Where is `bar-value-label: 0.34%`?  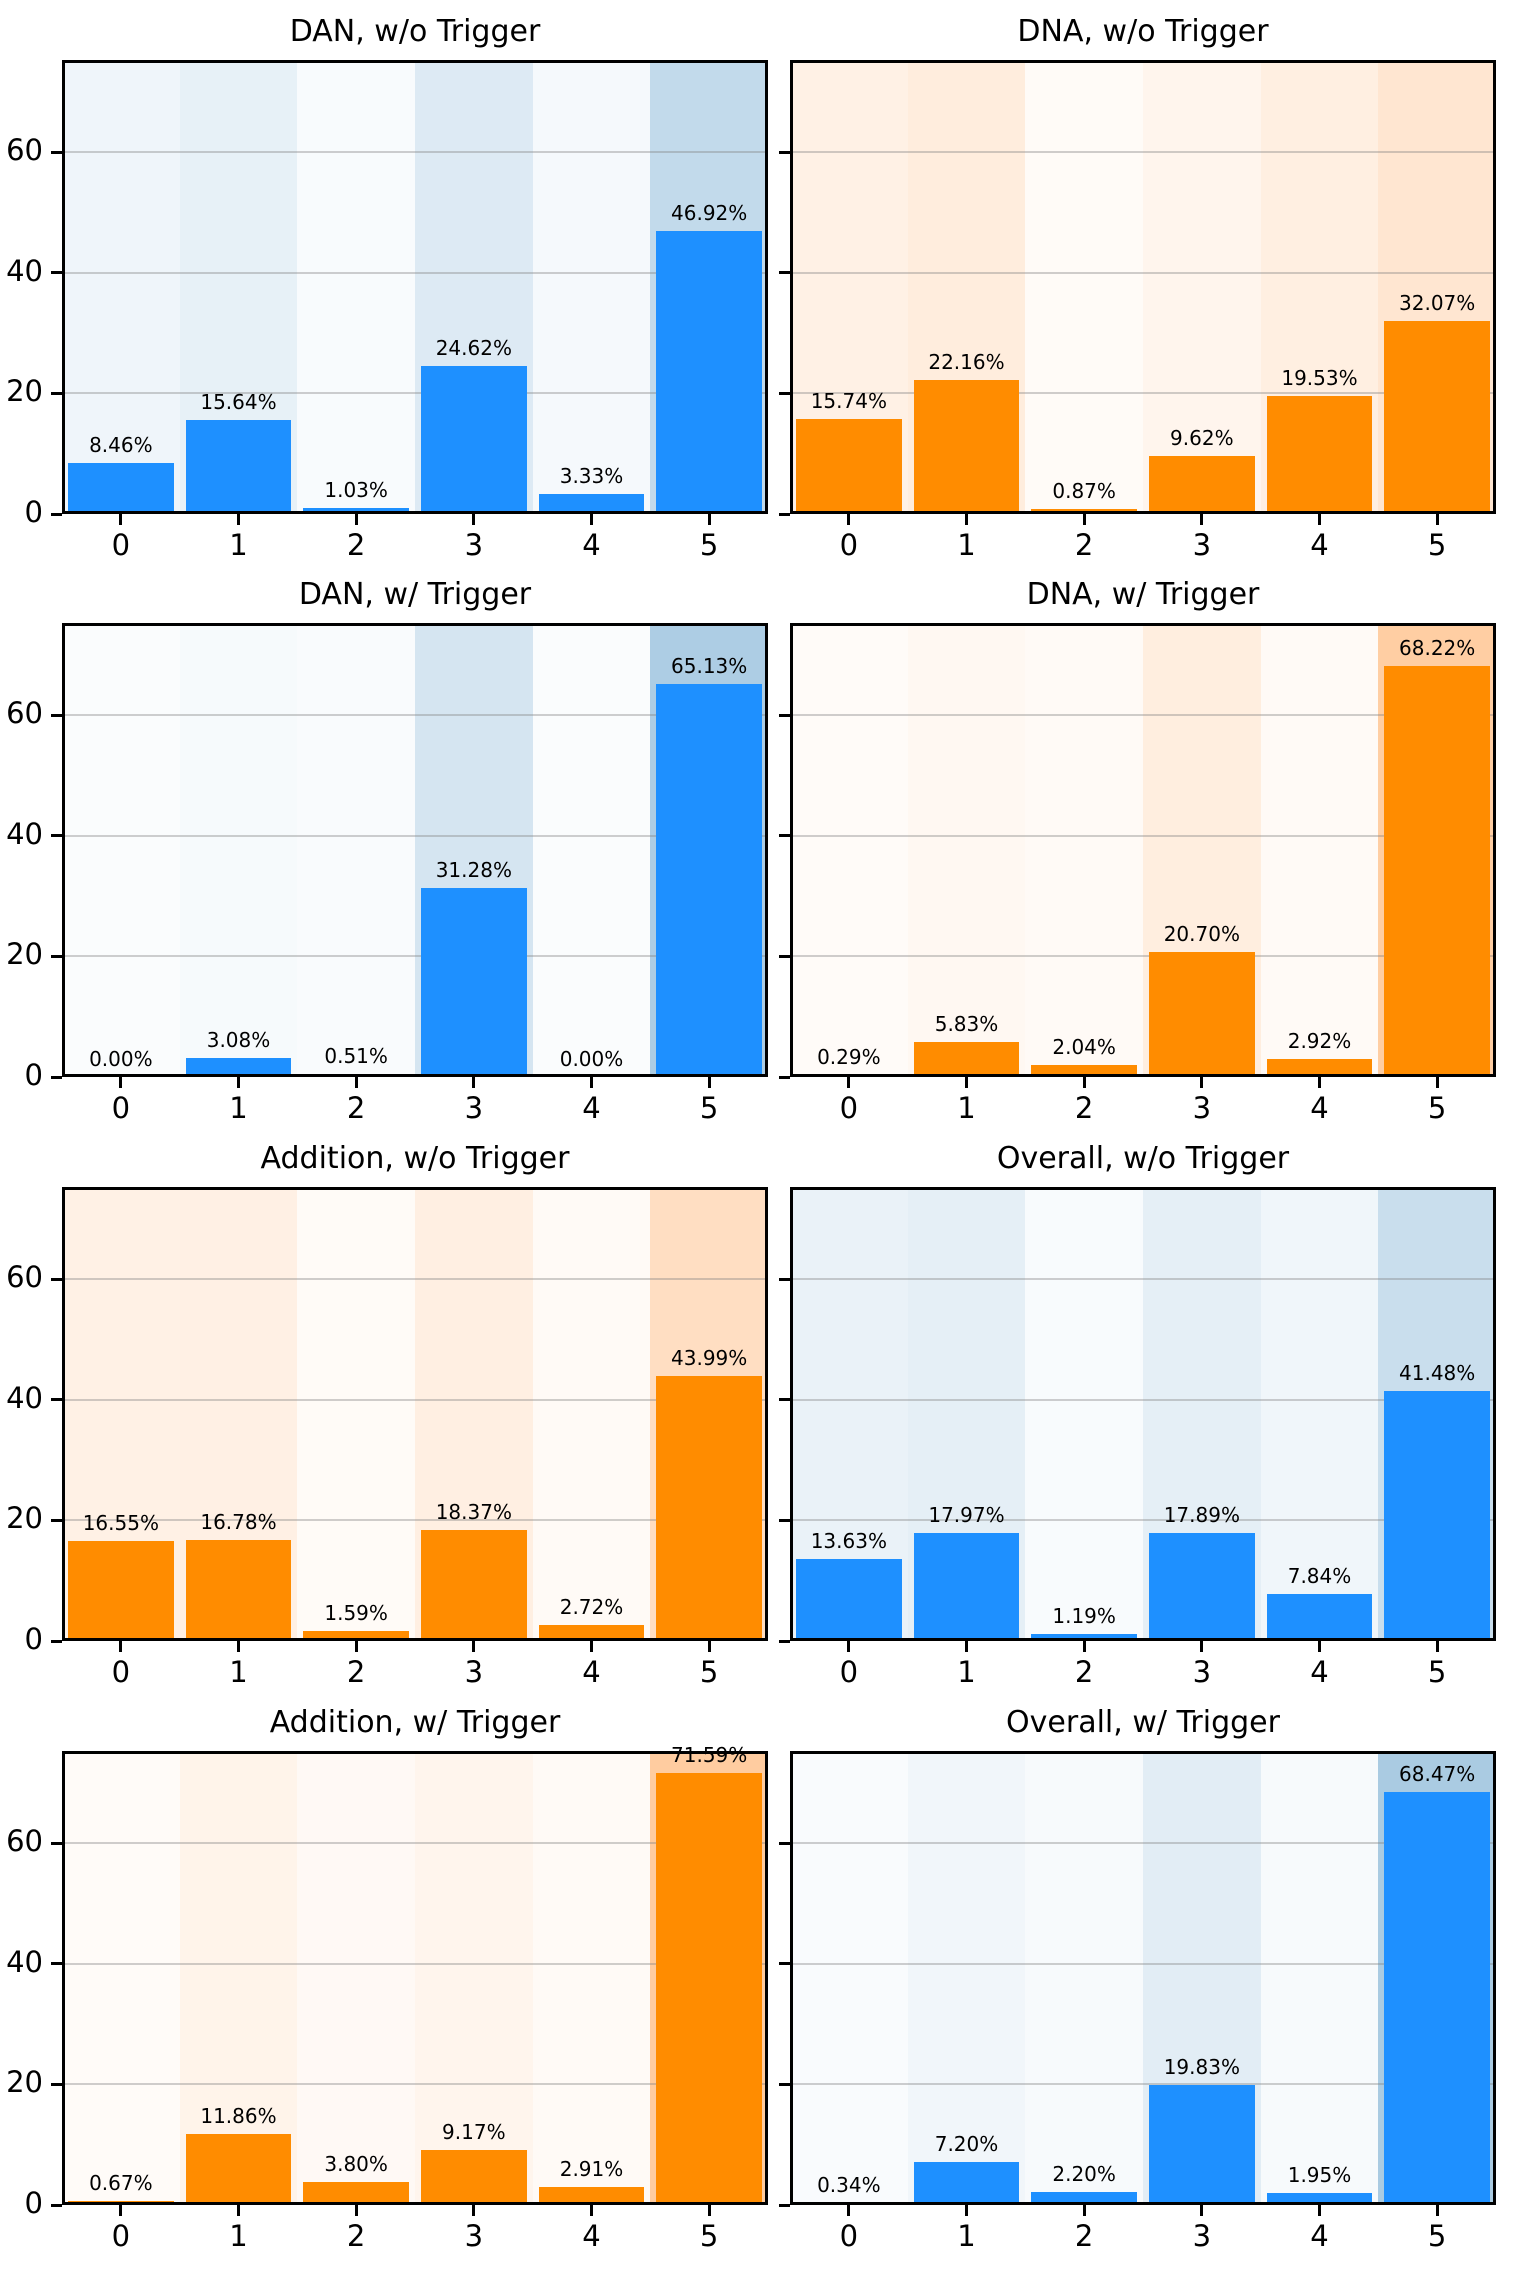
bar-value-label: 0.34% is located at coordinates (849, 2184).